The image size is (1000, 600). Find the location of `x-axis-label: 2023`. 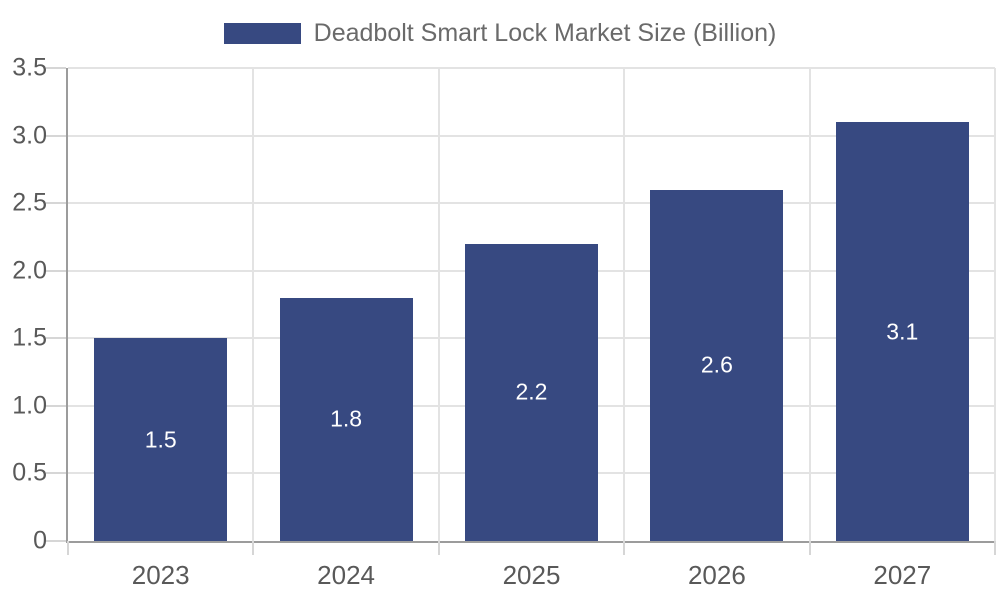

x-axis-label: 2023 is located at coordinates (160, 575).